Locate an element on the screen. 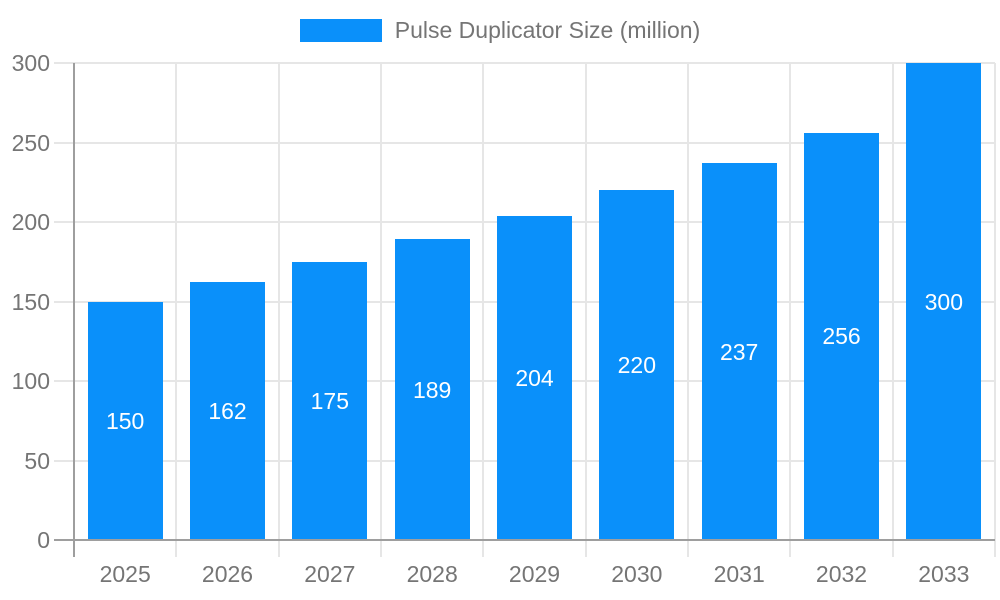 This screenshot has height=600, width=1000. y-axis-line is located at coordinates (74, 310).